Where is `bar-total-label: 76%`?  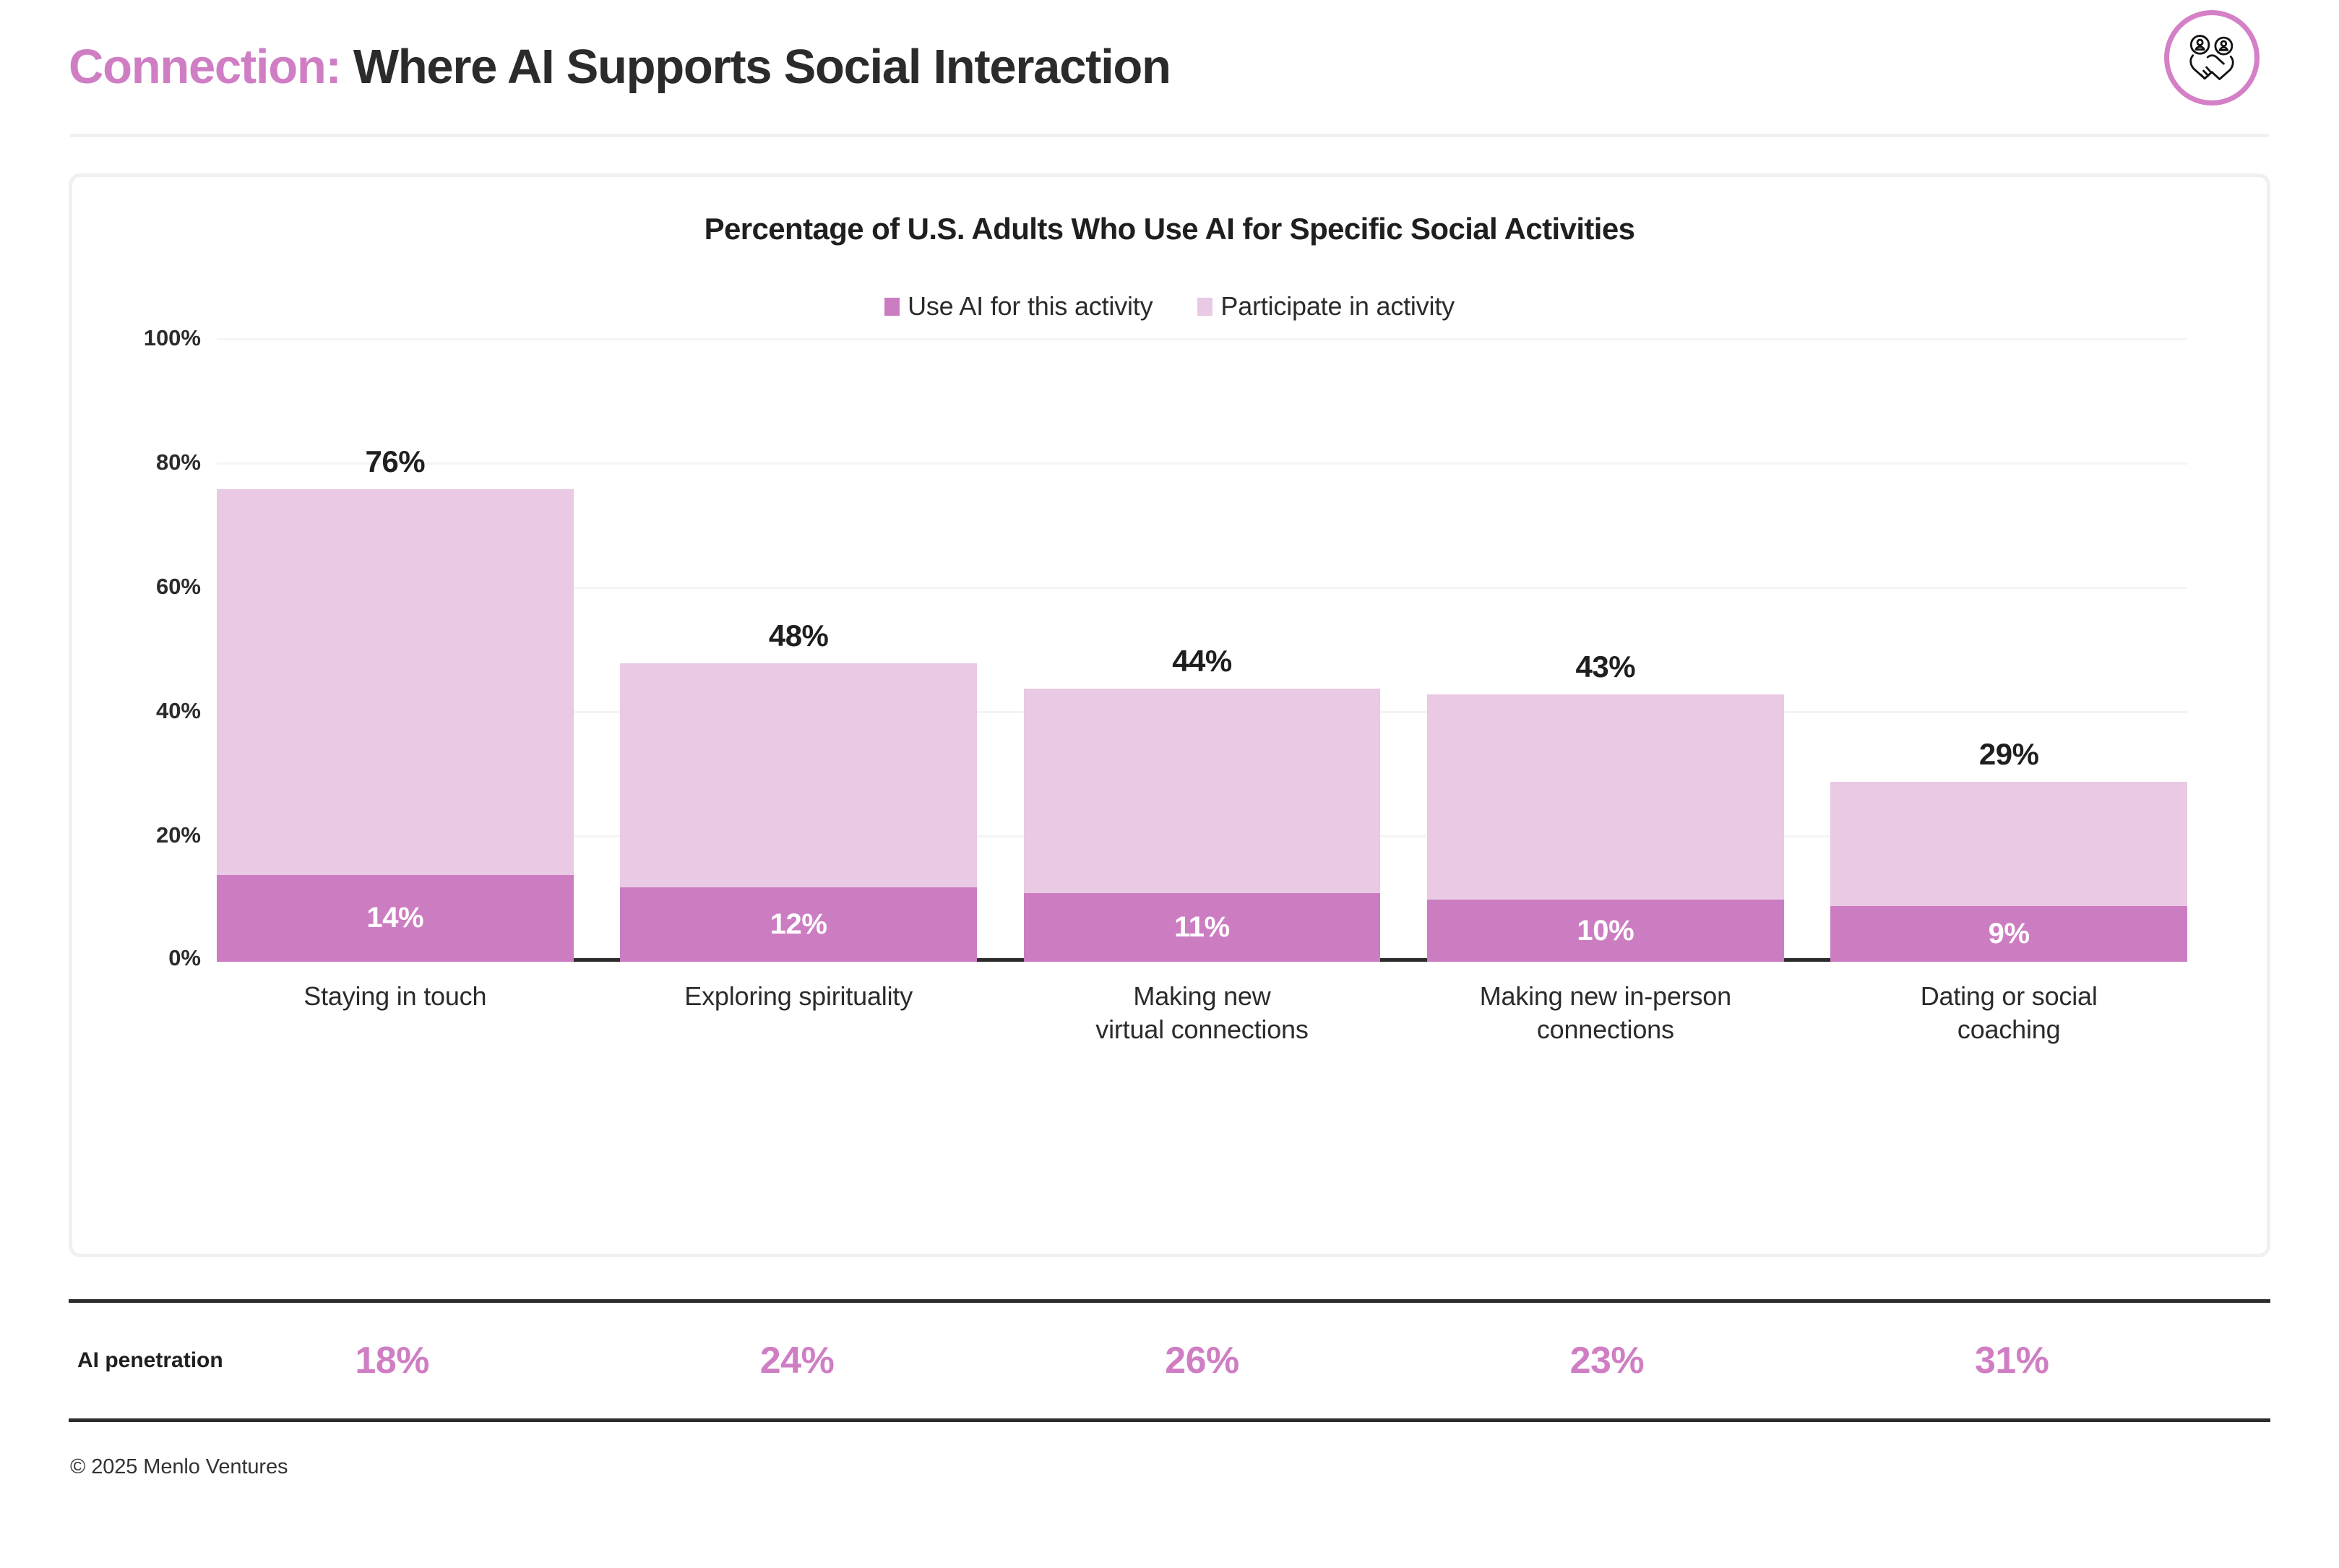 bar-total-label: 76% is located at coordinates (395, 461).